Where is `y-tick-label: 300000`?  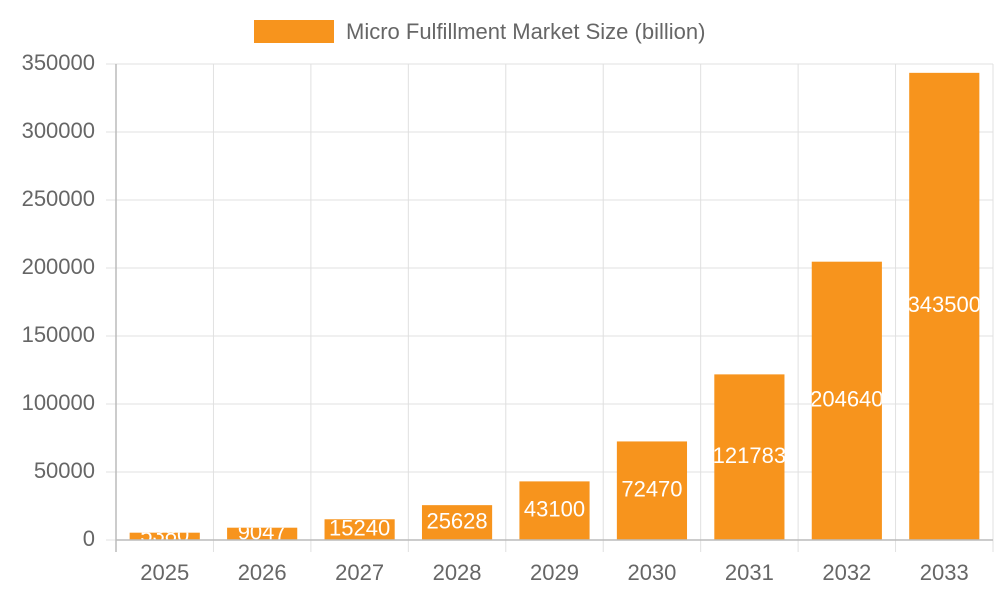
y-tick-label: 300000 is located at coordinates (58, 130).